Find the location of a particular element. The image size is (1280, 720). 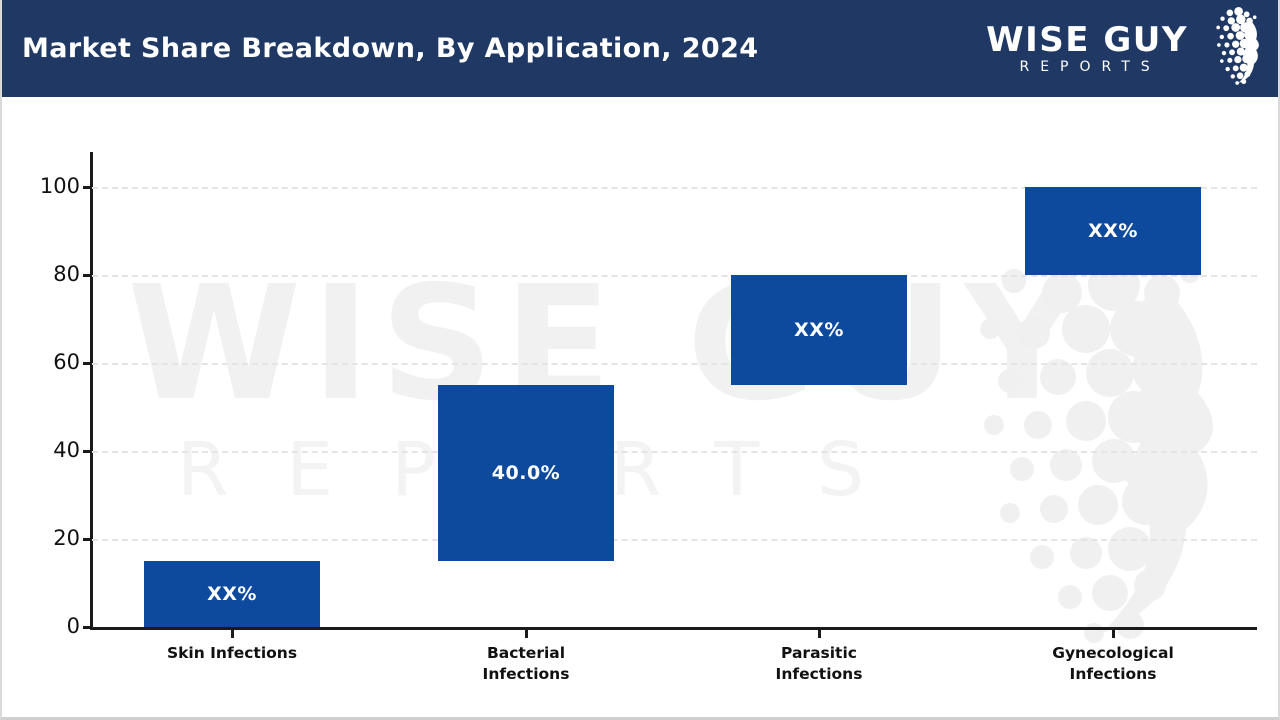

wiseguy-logo: WISE GUY REPORTS is located at coordinates (1125, 48).